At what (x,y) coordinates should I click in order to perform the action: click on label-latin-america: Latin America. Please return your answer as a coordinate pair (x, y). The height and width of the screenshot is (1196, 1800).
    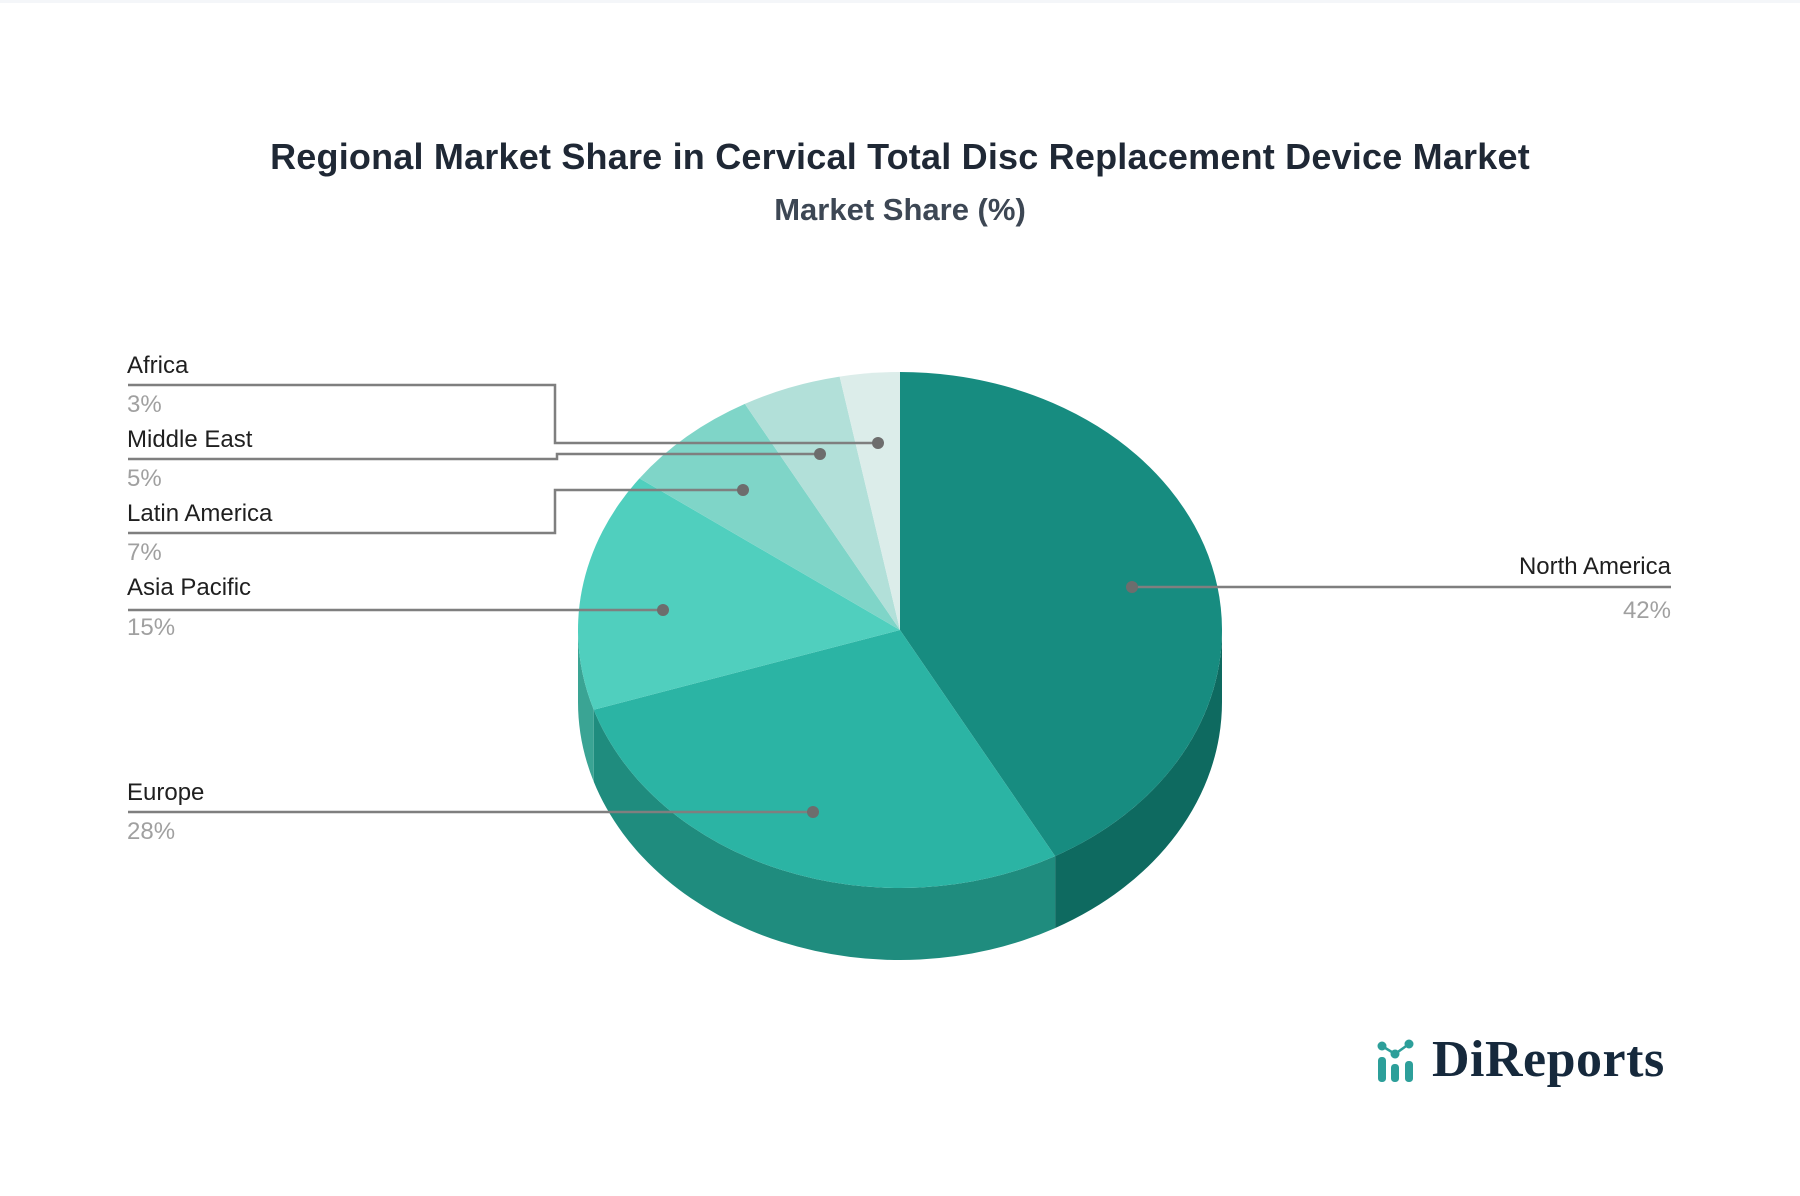
    Looking at the image, I should click on (200, 513).